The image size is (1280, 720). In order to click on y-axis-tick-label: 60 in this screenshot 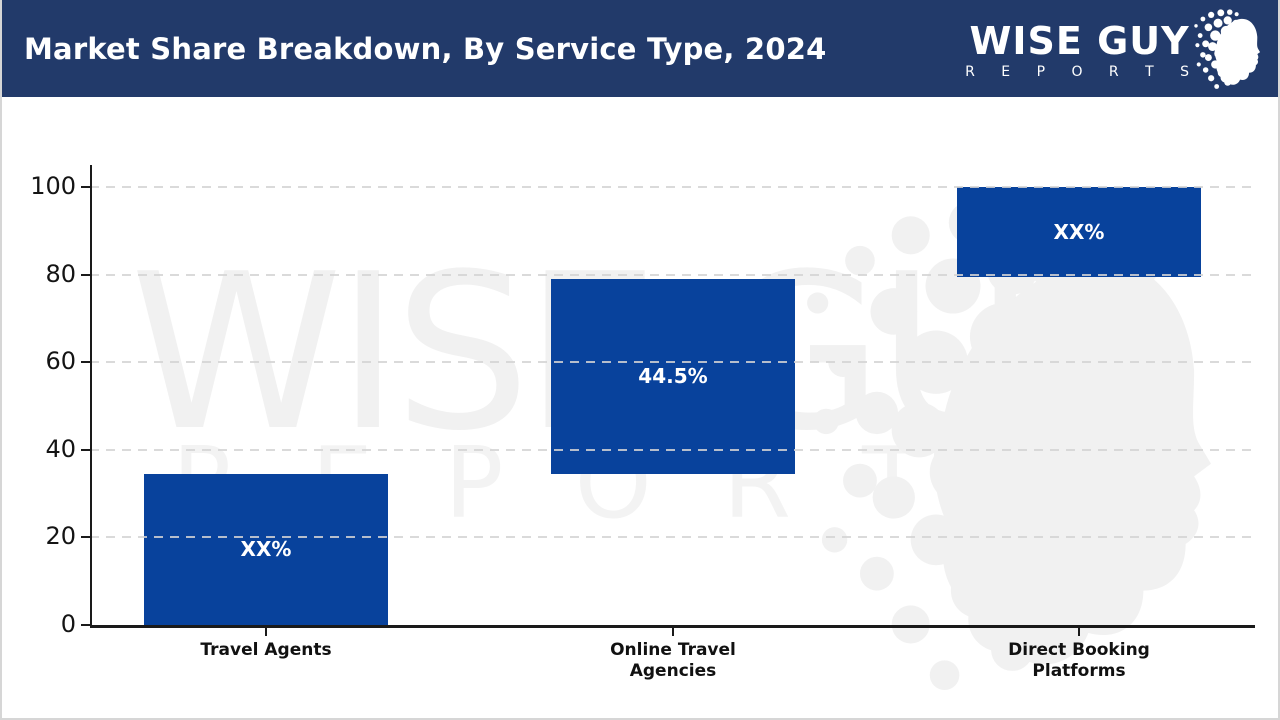, I will do `click(60, 361)`.